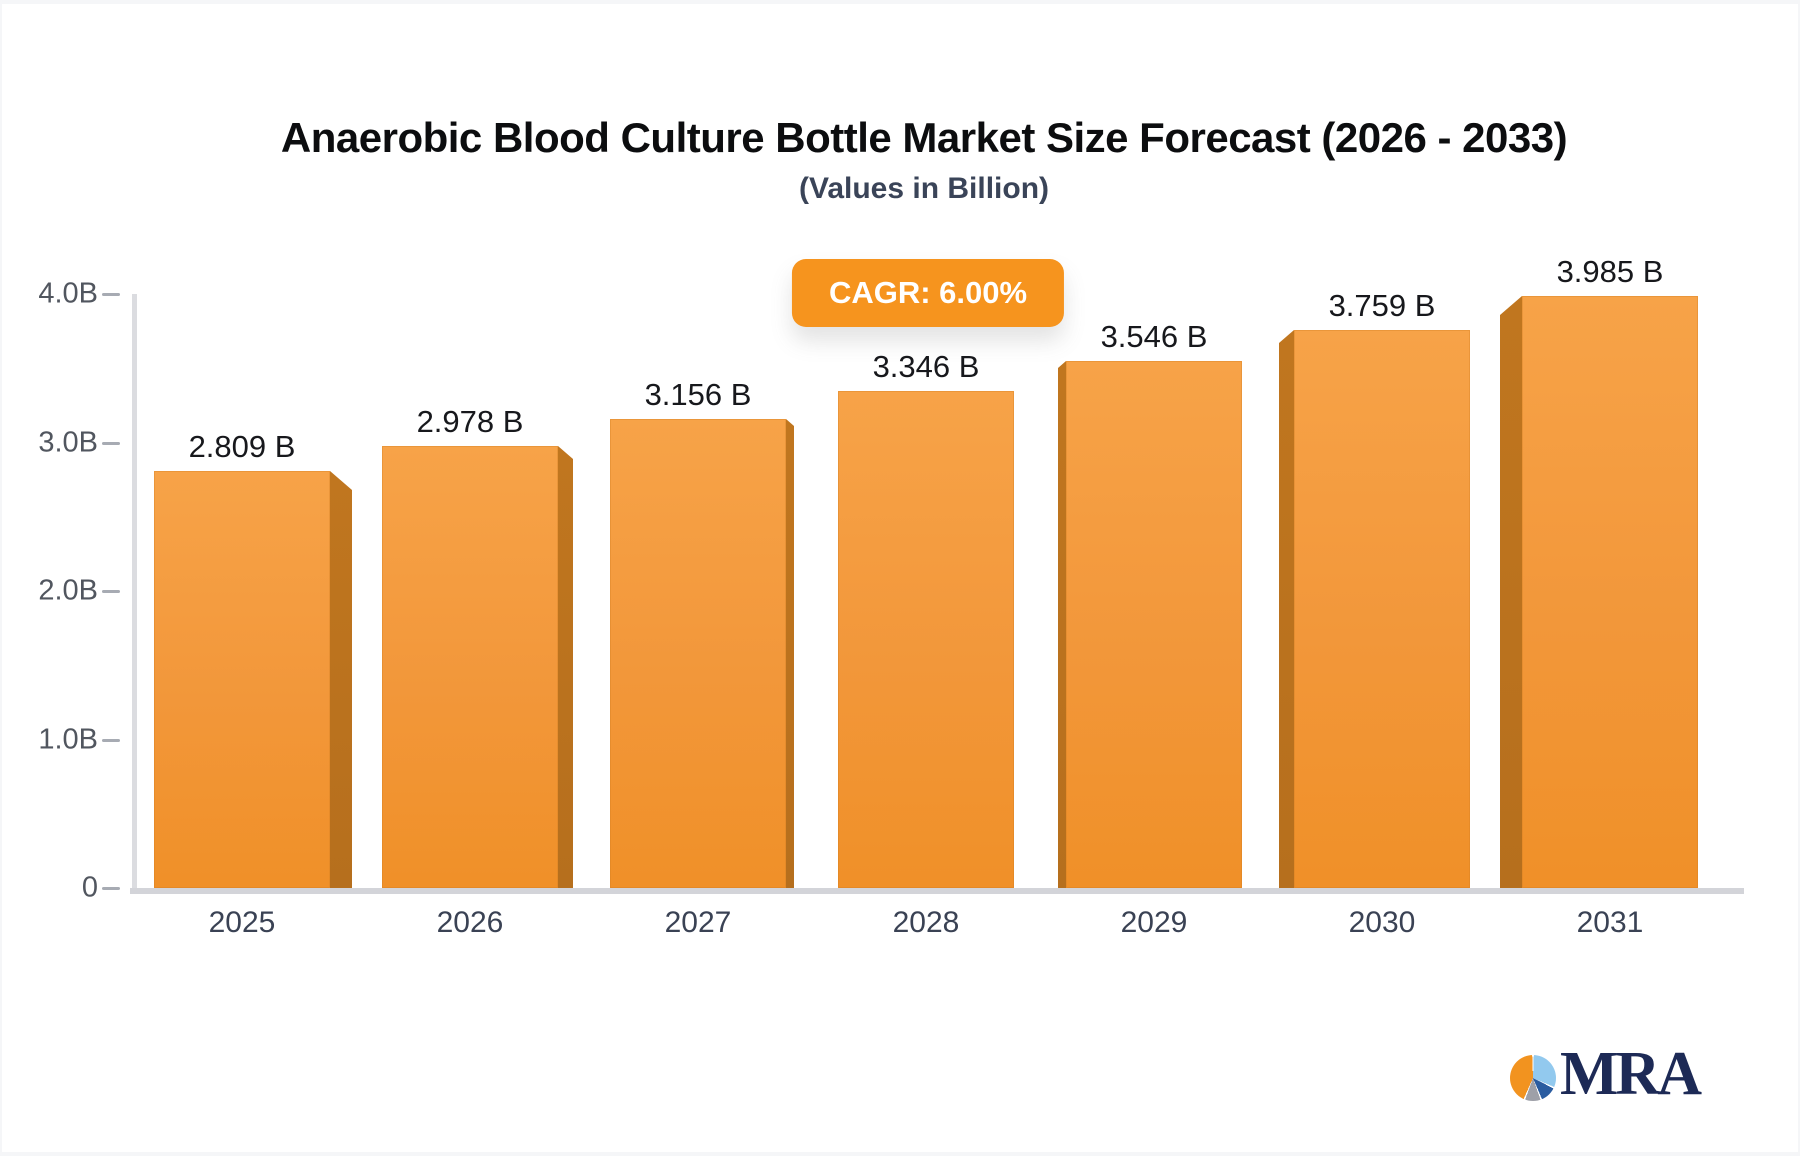  I want to click on x-axis-label: 2030, so click(1382, 922).